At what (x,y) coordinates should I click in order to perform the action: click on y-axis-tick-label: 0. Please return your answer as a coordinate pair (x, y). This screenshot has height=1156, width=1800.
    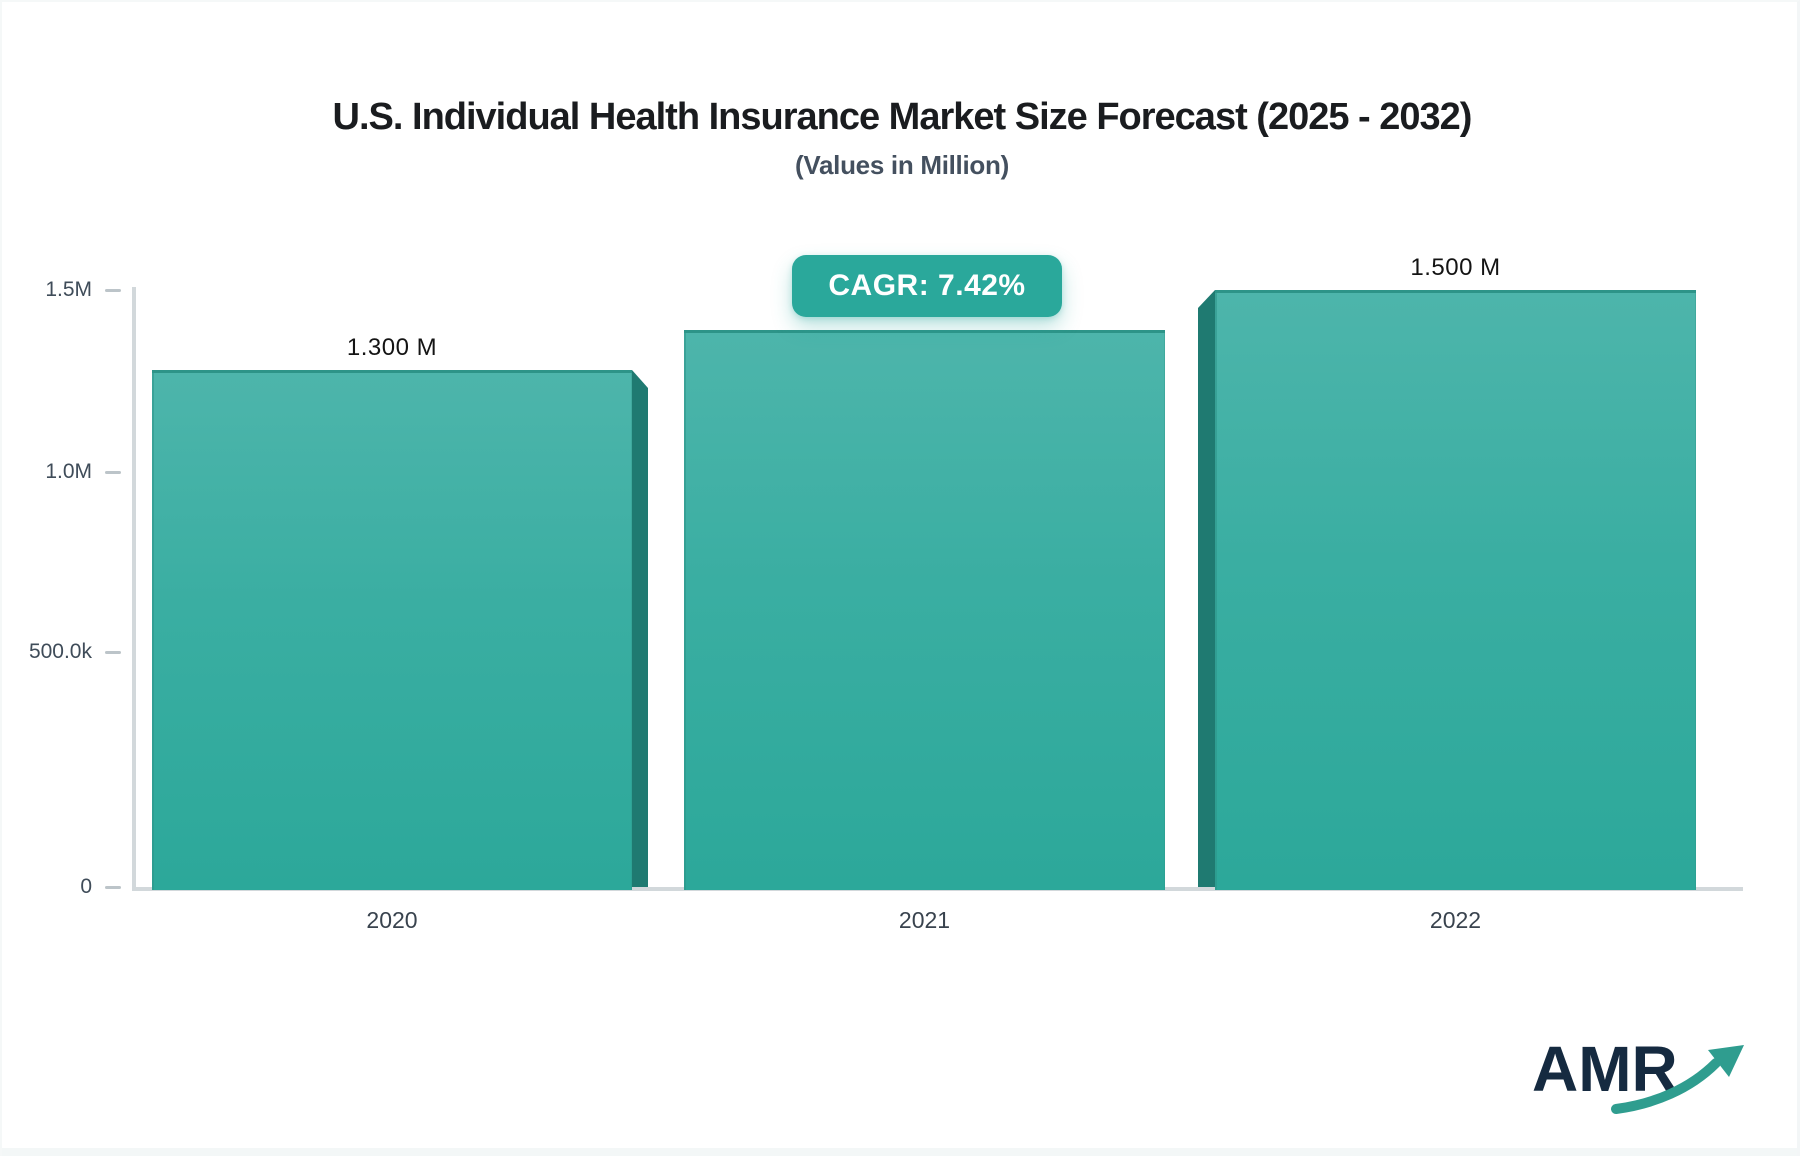
    Looking at the image, I should click on (86, 886).